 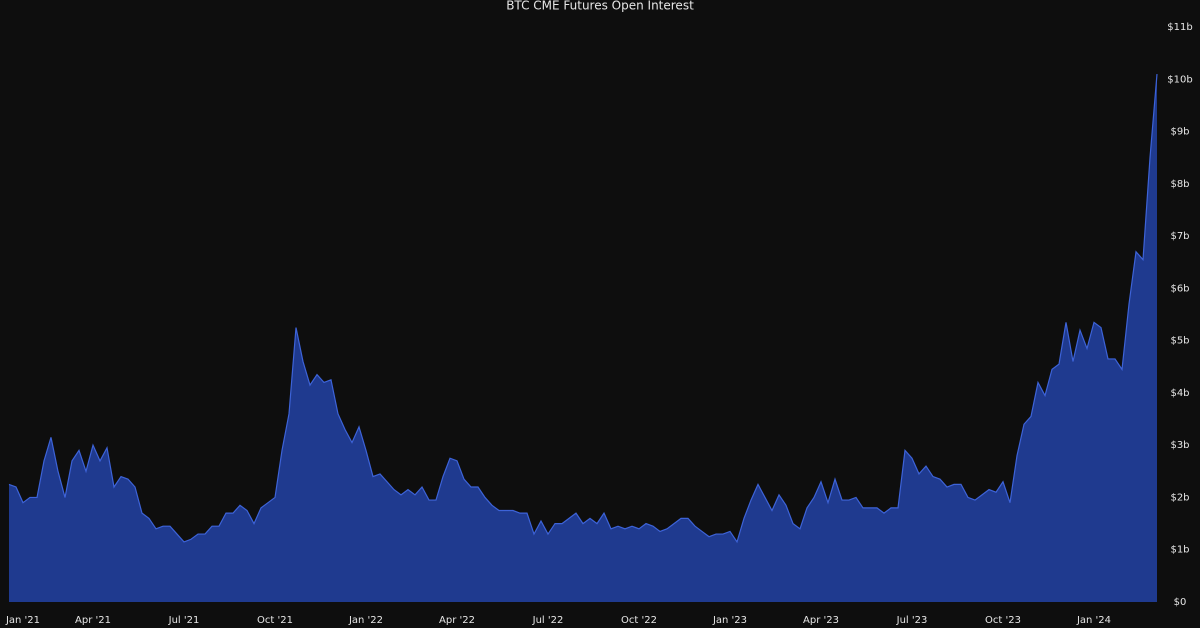 What do you see at coordinates (729, 620) in the screenshot?
I see `x-tick-label: Jan '23` at bounding box center [729, 620].